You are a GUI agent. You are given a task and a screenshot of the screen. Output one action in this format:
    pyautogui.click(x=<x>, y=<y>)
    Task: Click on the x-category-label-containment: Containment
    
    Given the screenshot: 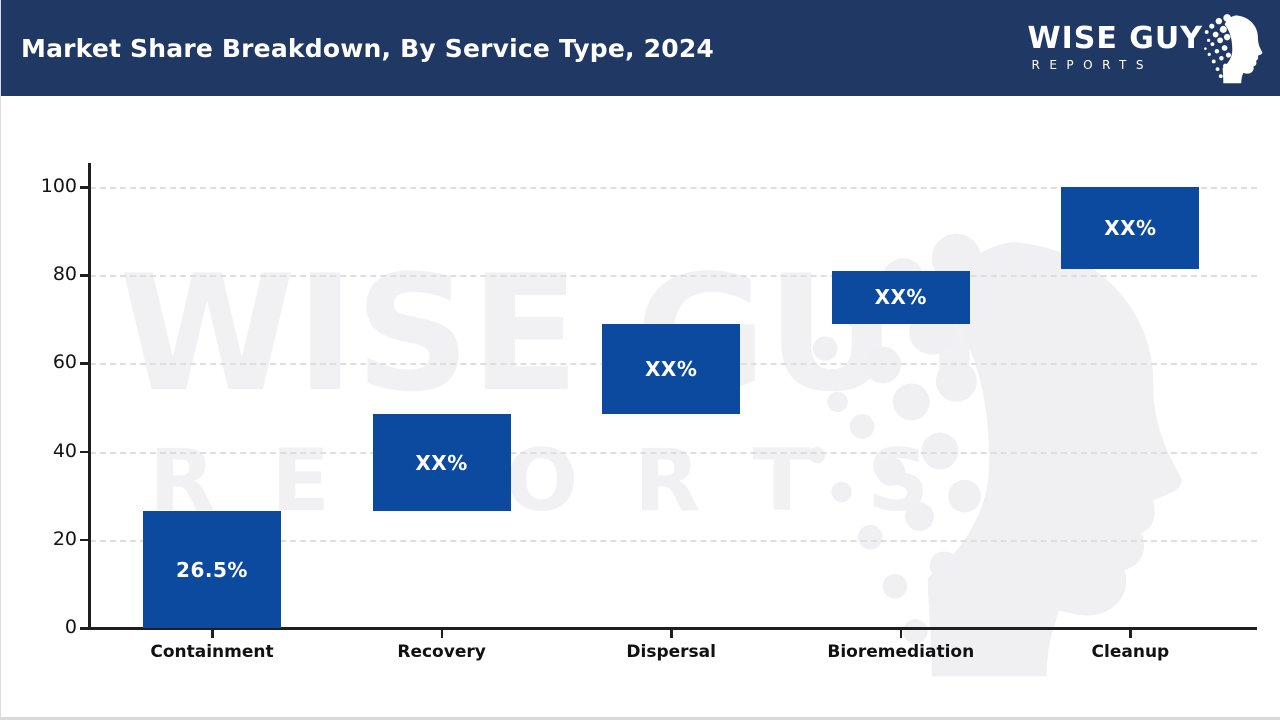 What is the action you would take?
    pyautogui.click(x=212, y=652)
    